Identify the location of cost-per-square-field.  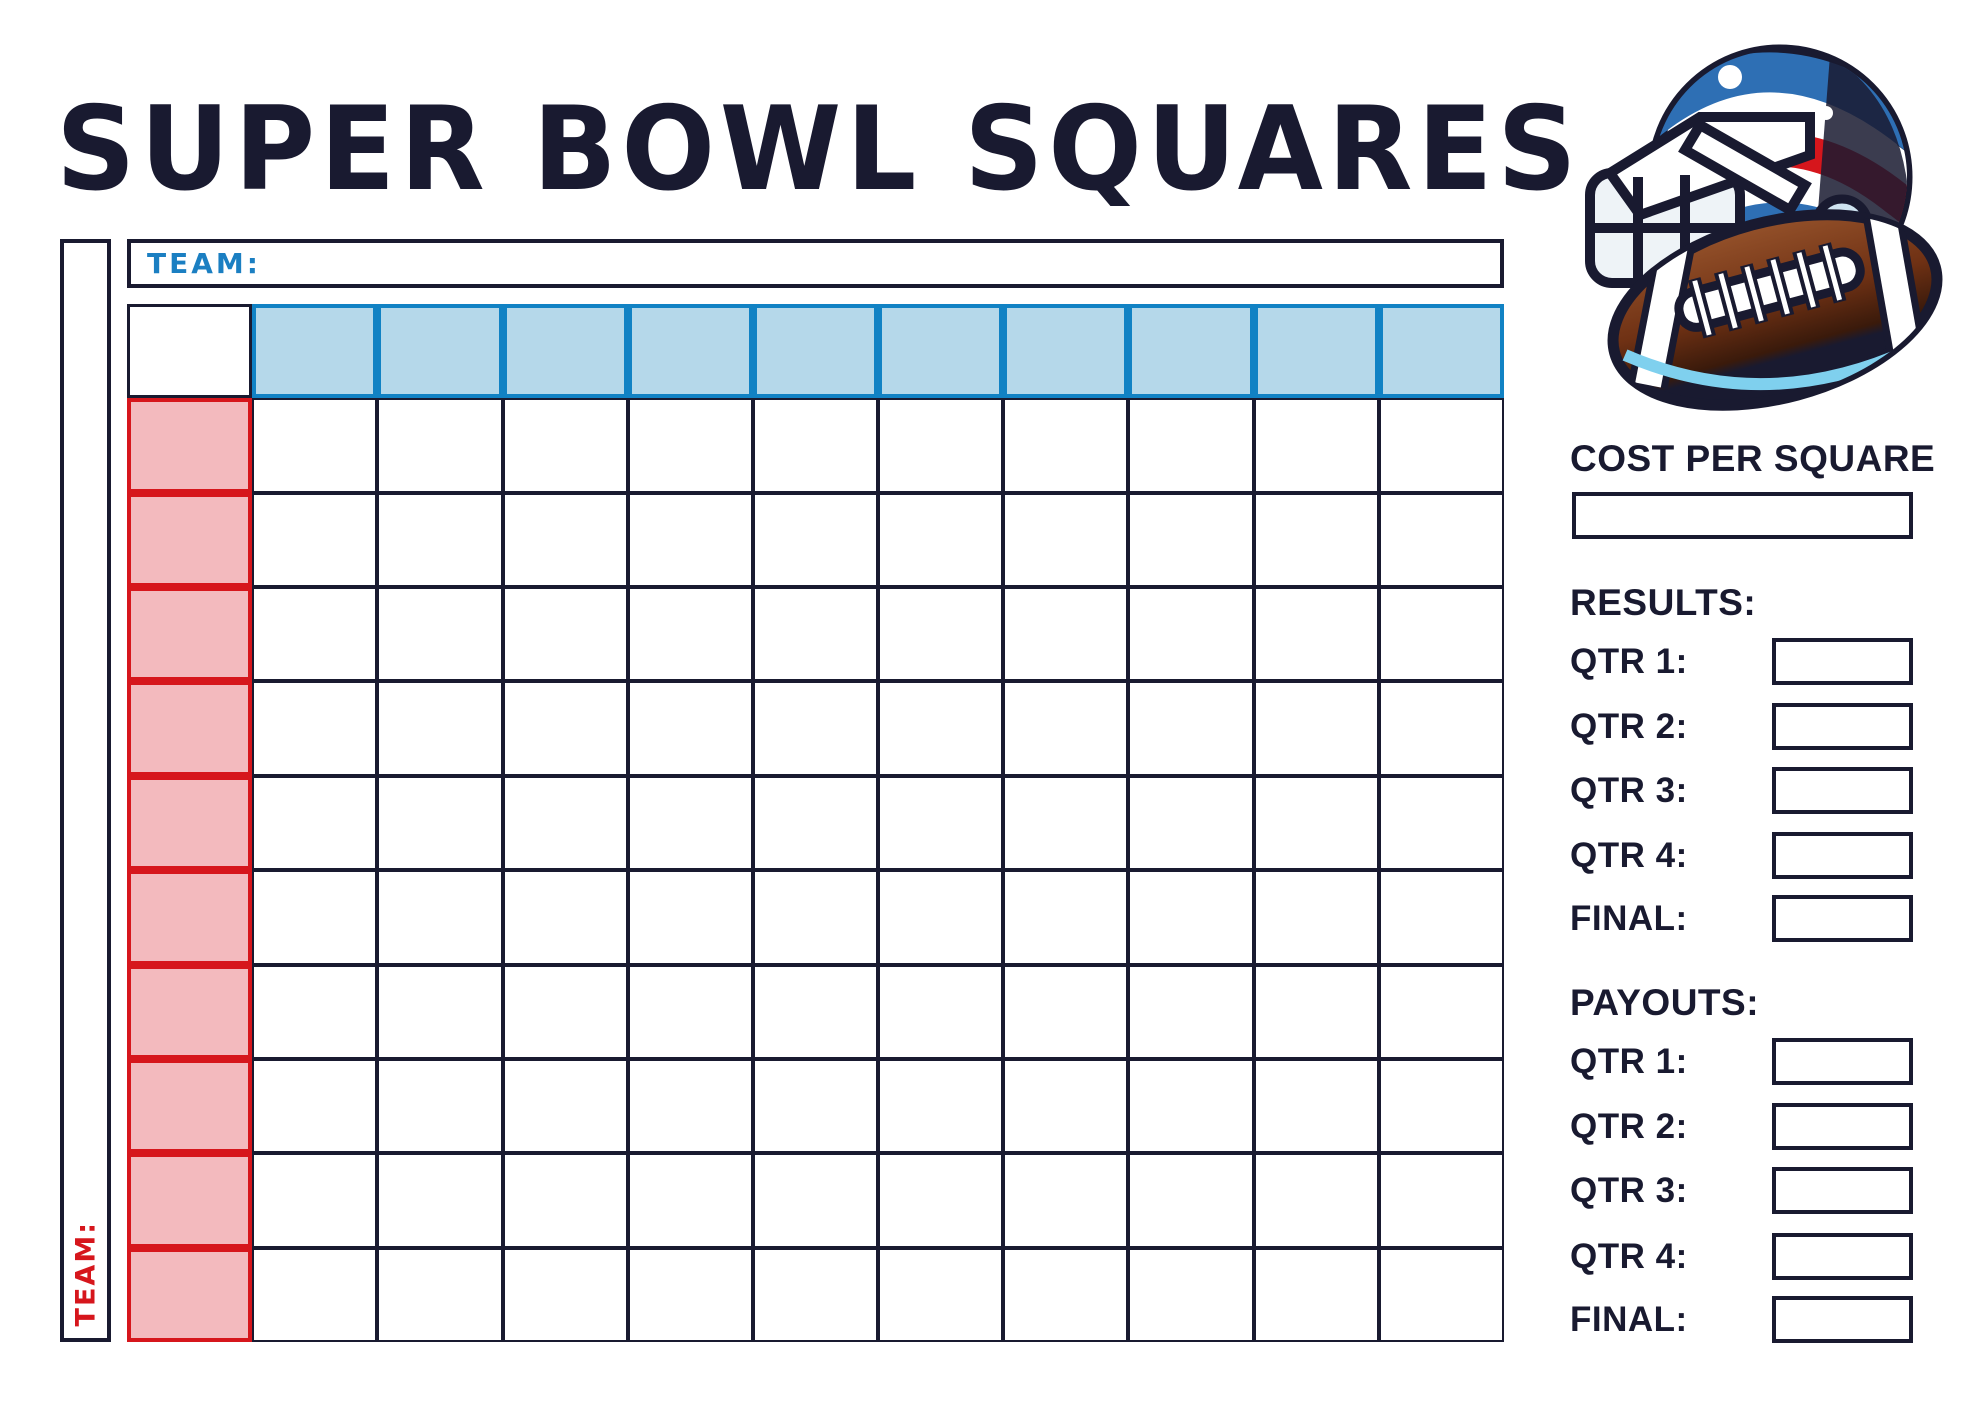
(1742, 515).